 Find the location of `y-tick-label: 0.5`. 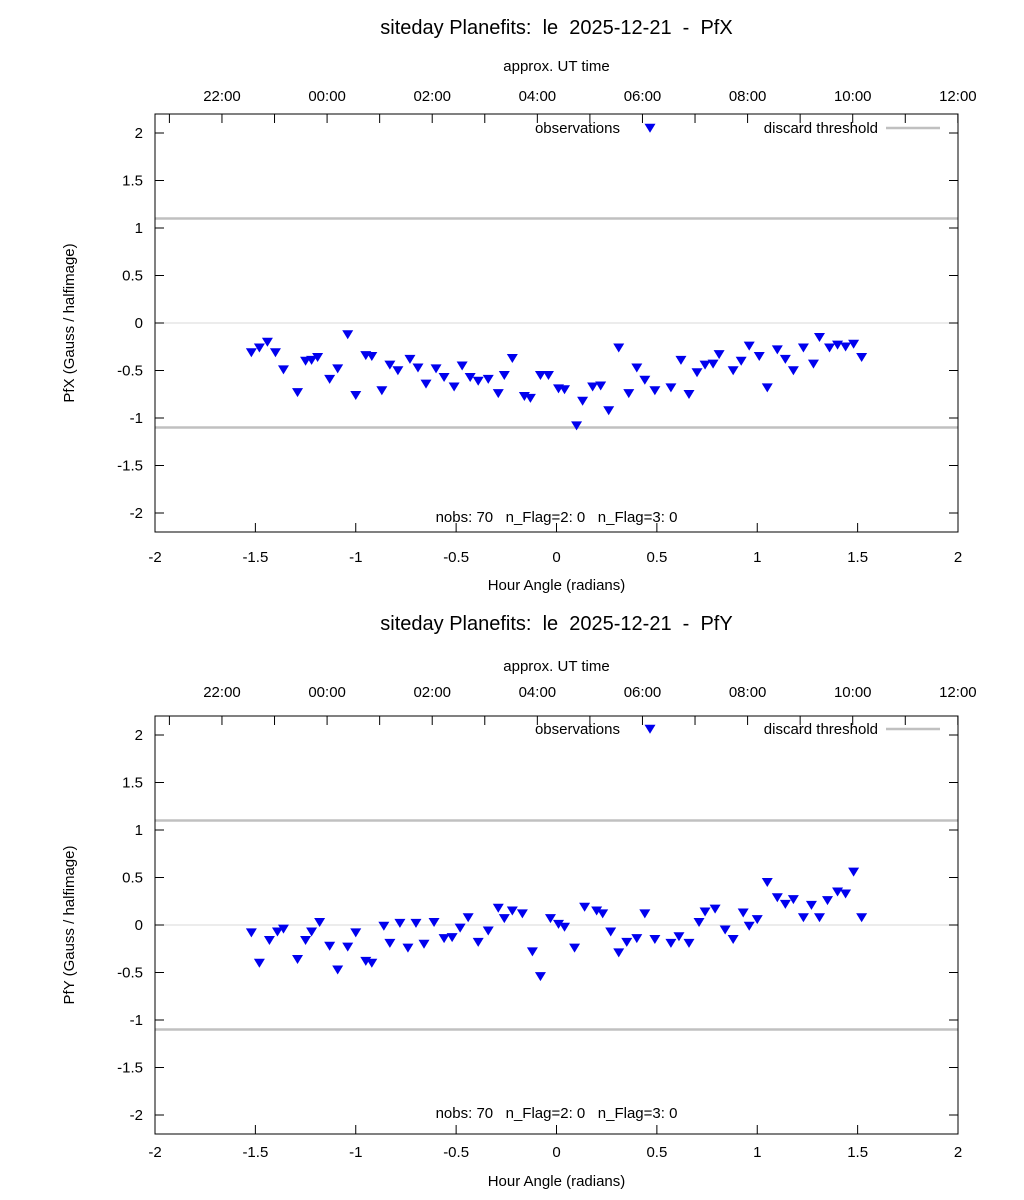

y-tick-label: 0.5 is located at coordinates (132, 276).